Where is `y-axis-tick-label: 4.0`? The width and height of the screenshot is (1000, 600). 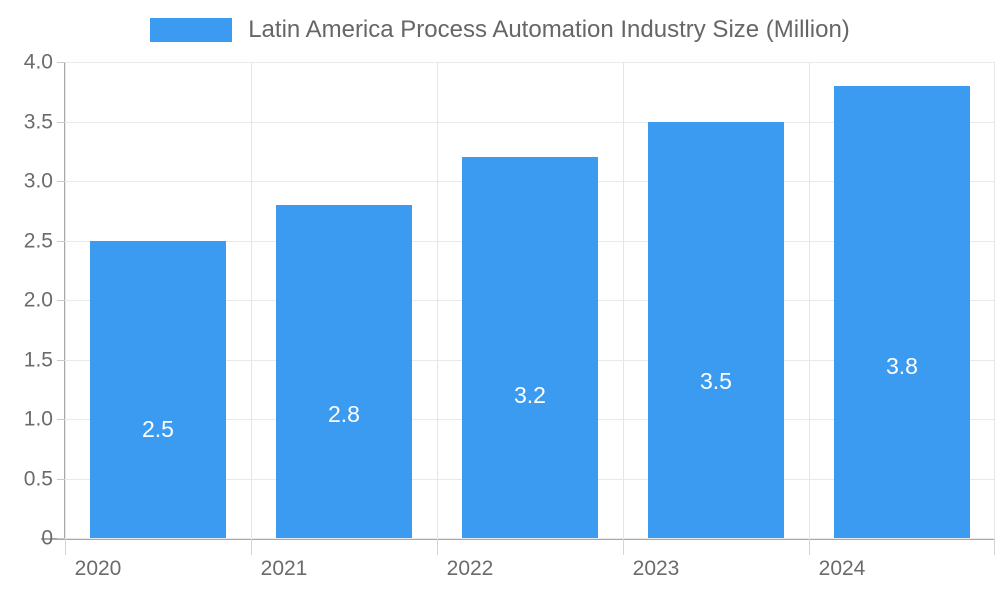 y-axis-tick-label: 4.0 is located at coordinates (38, 62).